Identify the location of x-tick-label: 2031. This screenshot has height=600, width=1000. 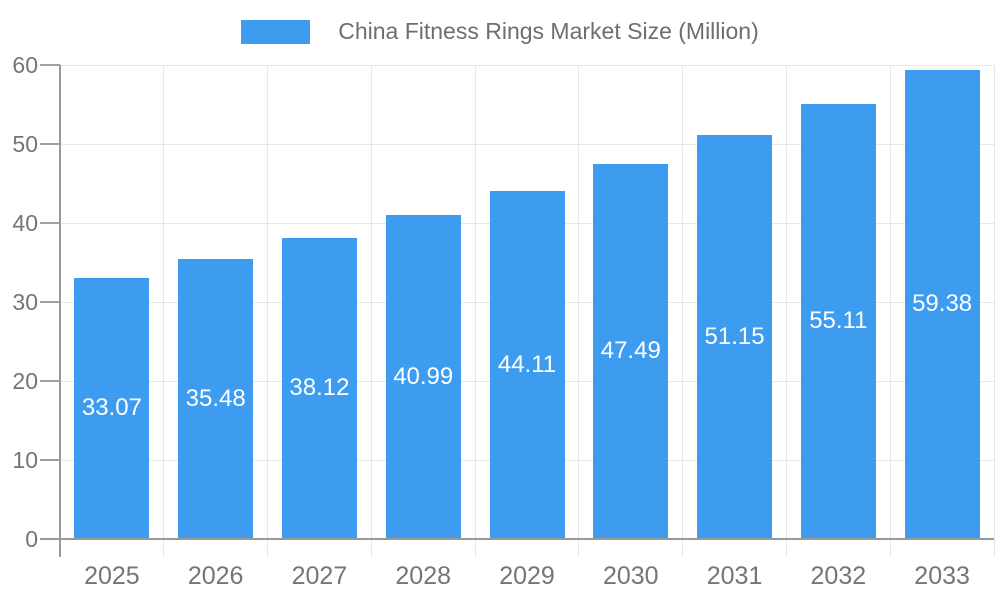
(734, 576).